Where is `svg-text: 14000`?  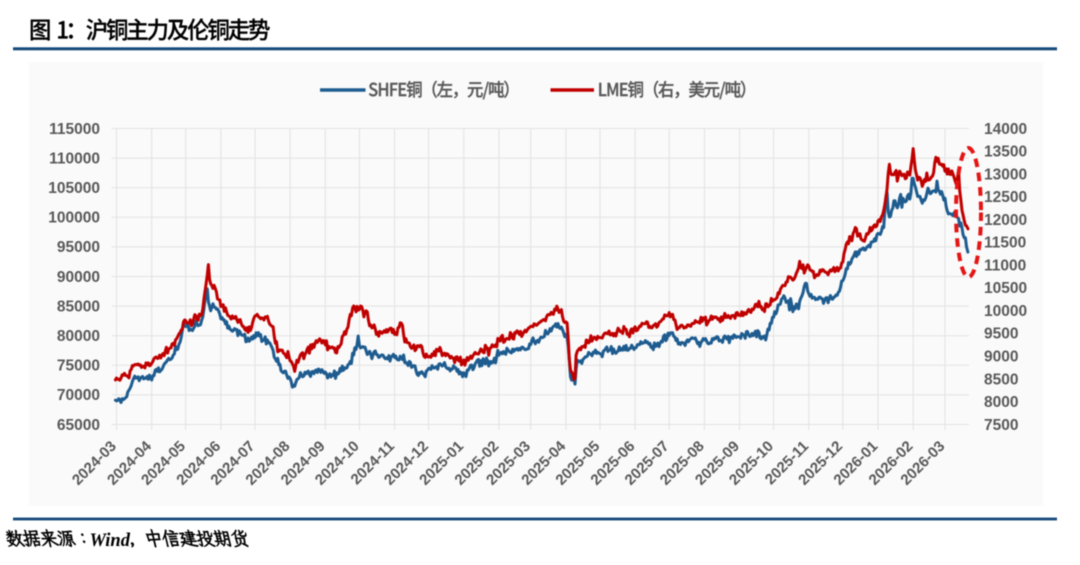
svg-text: 14000 is located at coordinates (1005, 129).